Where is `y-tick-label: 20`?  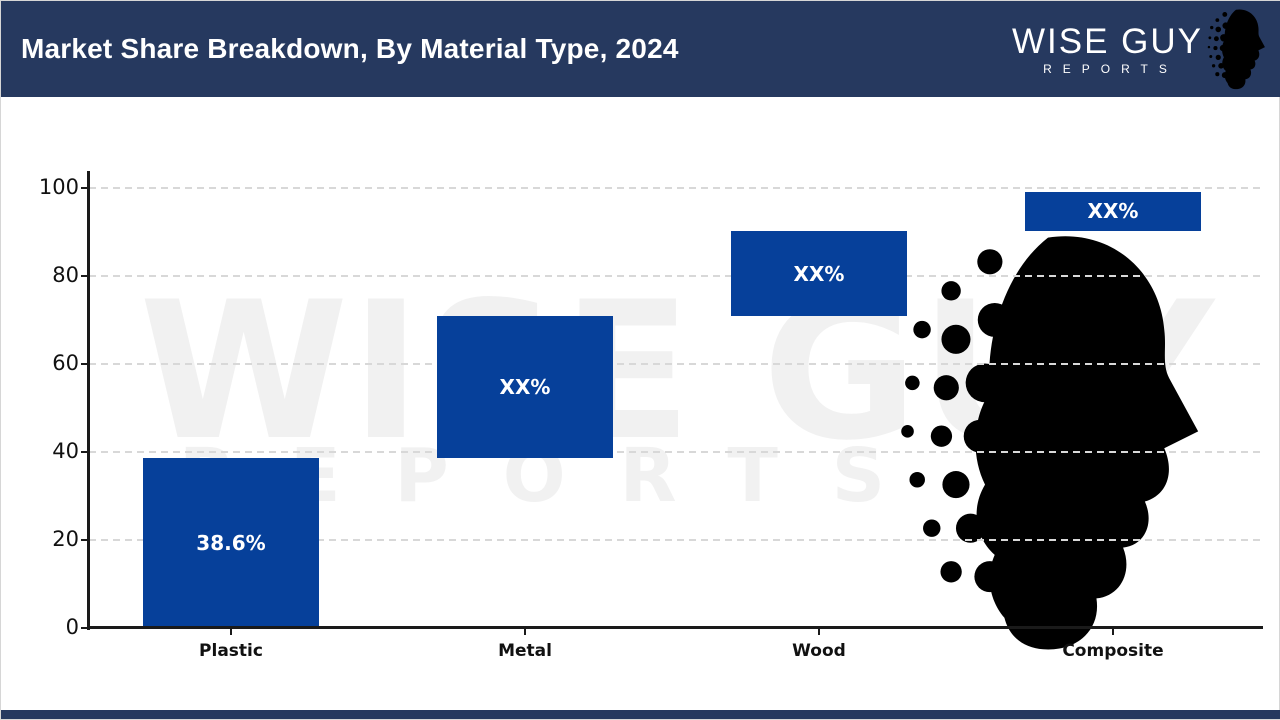 y-tick-label: 20 is located at coordinates (65, 539).